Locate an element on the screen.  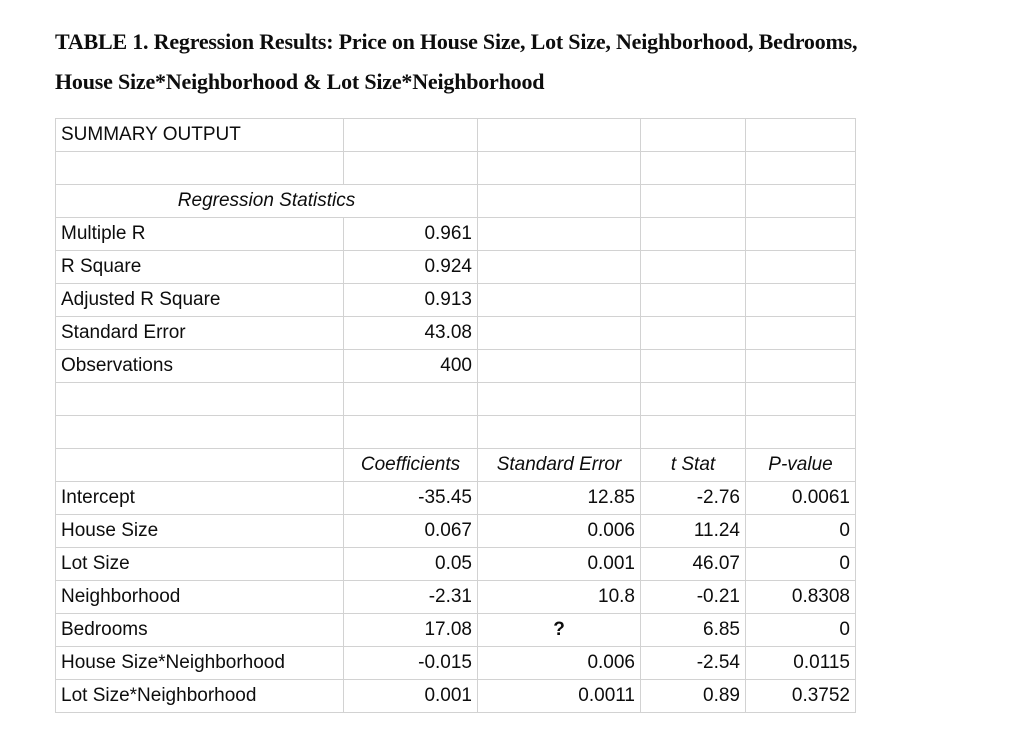
variable-label: House Size is located at coordinates (199, 531).